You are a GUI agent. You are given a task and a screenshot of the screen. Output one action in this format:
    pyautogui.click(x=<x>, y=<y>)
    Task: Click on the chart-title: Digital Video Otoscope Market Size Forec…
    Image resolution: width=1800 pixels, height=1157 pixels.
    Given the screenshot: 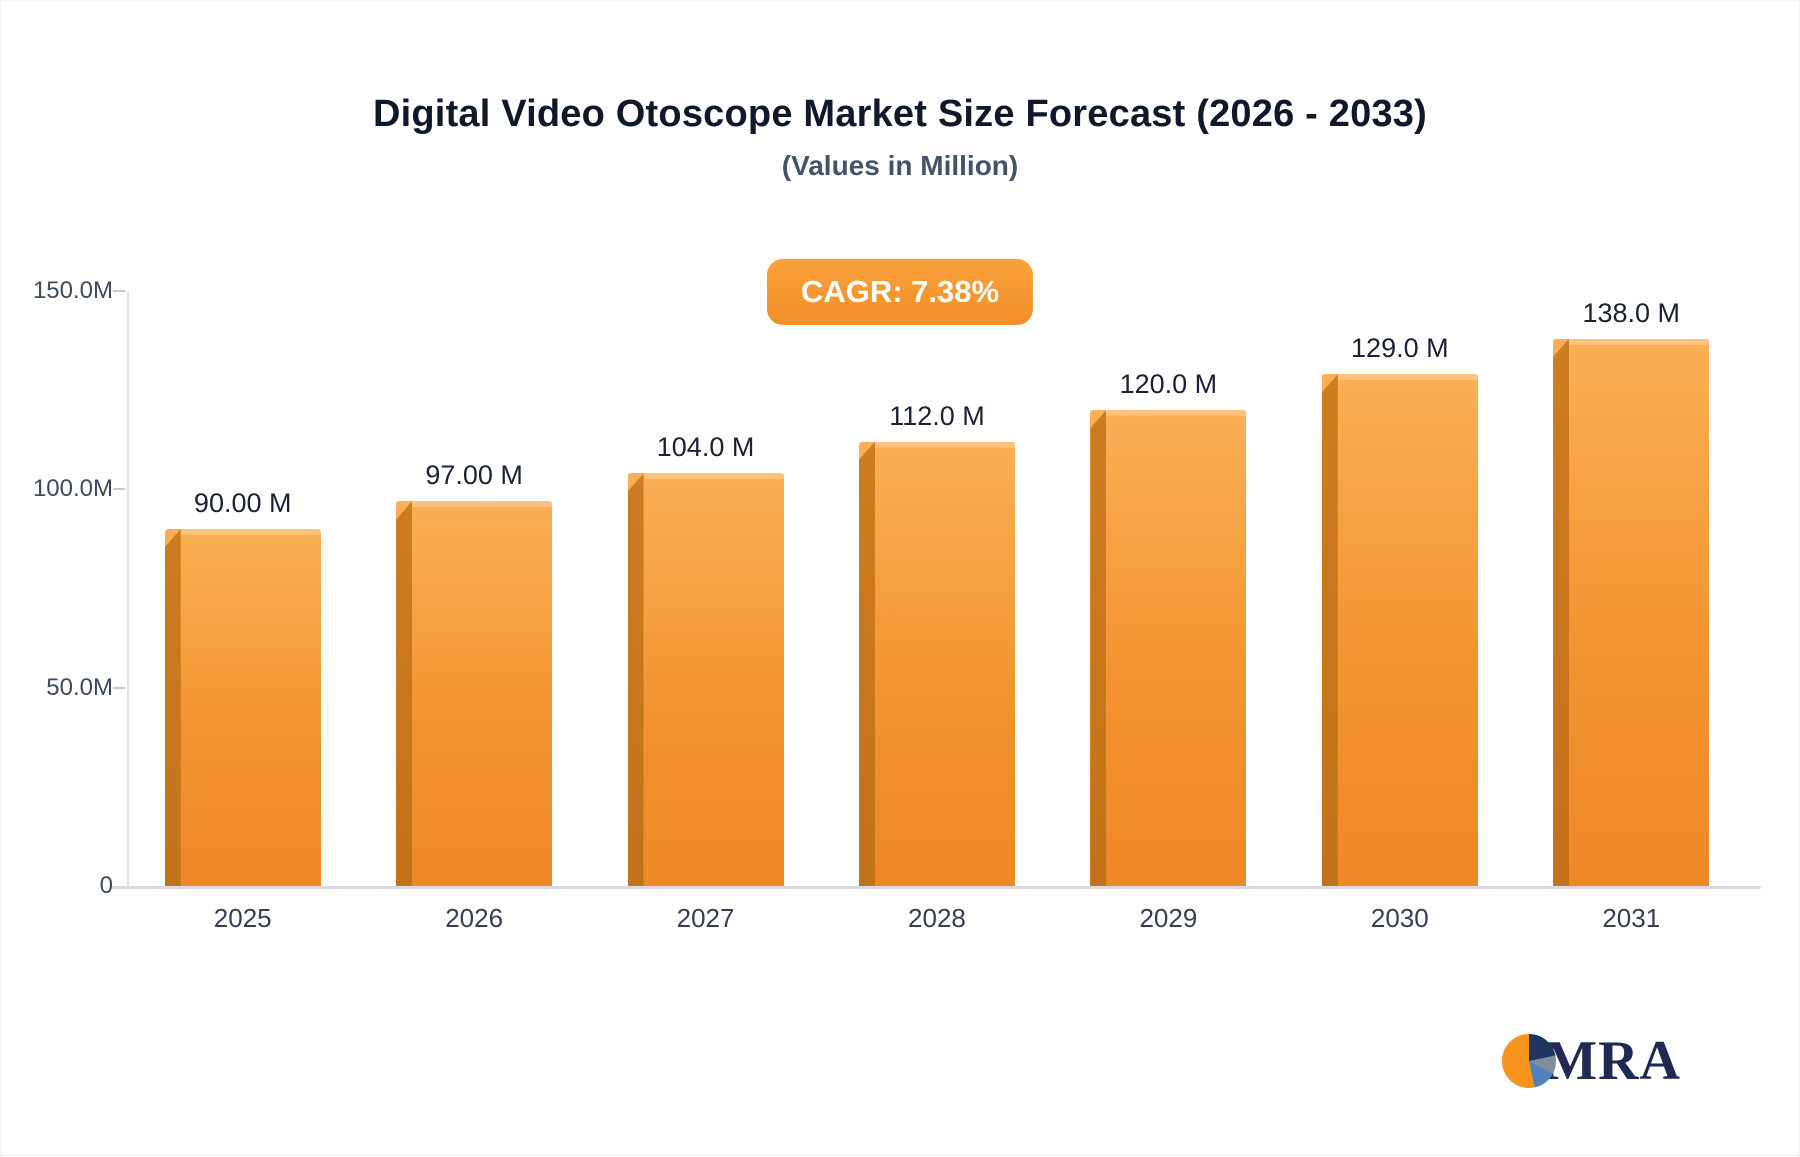 What is the action you would take?
    pyautogui.click(x=900, y=114)
    